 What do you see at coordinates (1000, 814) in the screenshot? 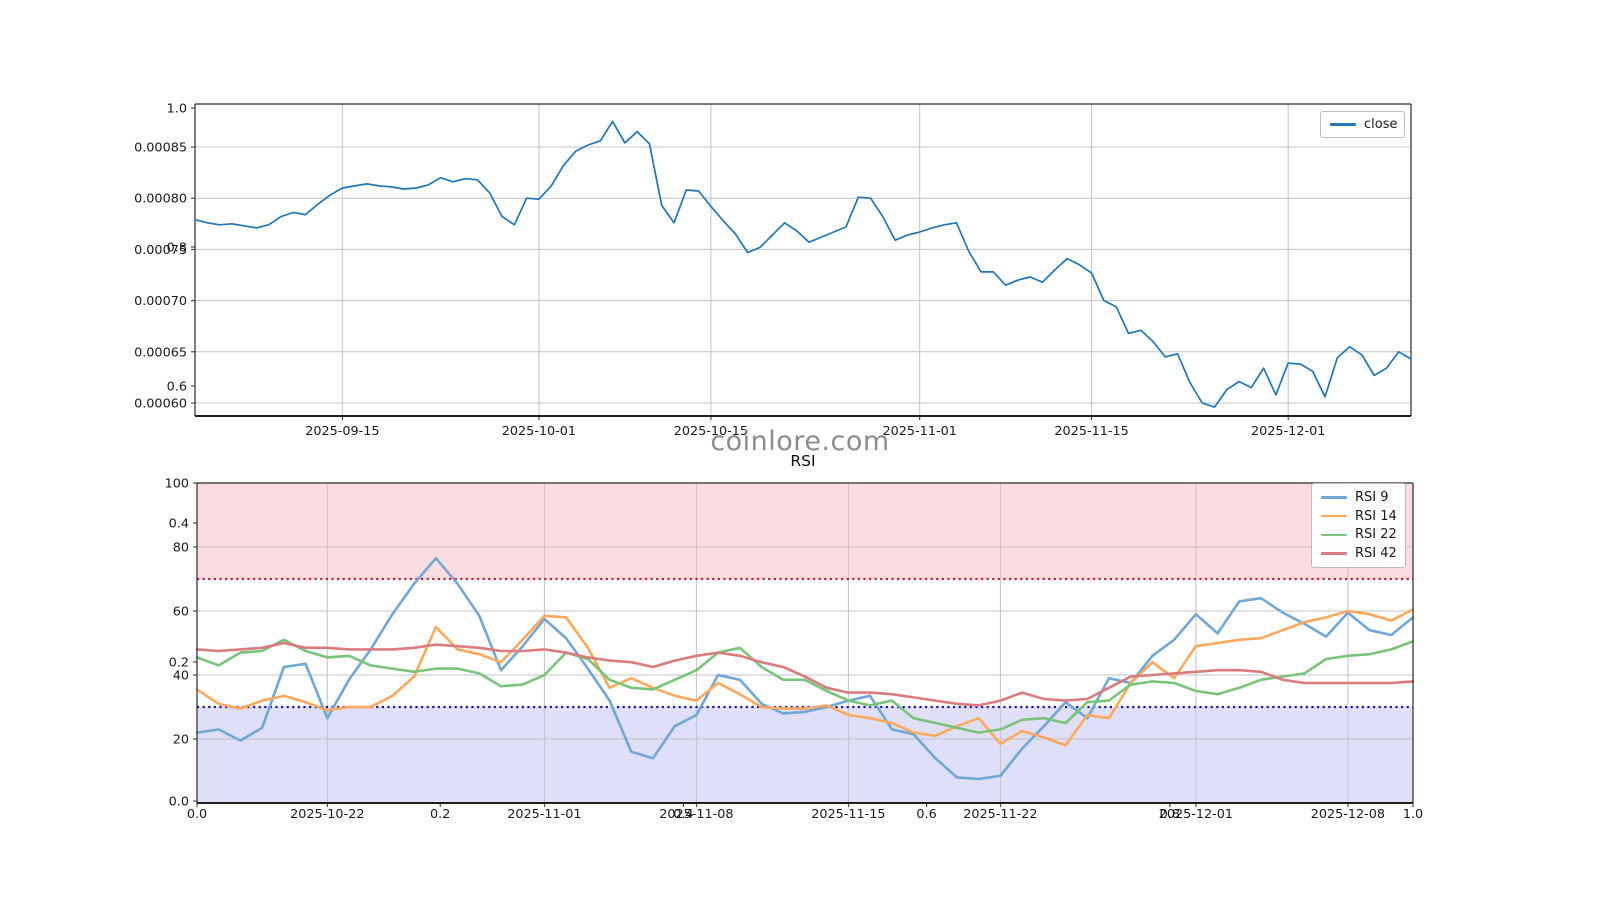
I see `svg-text: 2025-11-22` at bounding box center [1000, 814].